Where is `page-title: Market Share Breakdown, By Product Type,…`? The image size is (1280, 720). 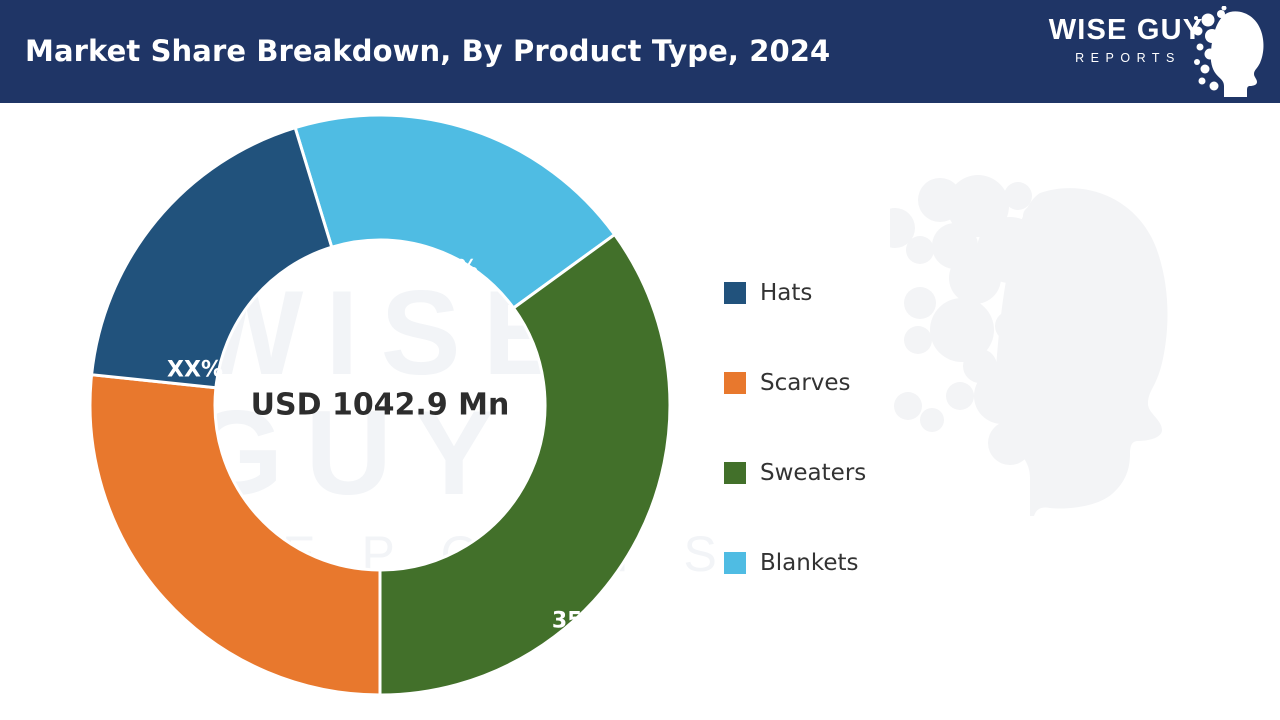
page-title: Market Share Breakdown, By Product Type,… is located at coordinates (428, 51).